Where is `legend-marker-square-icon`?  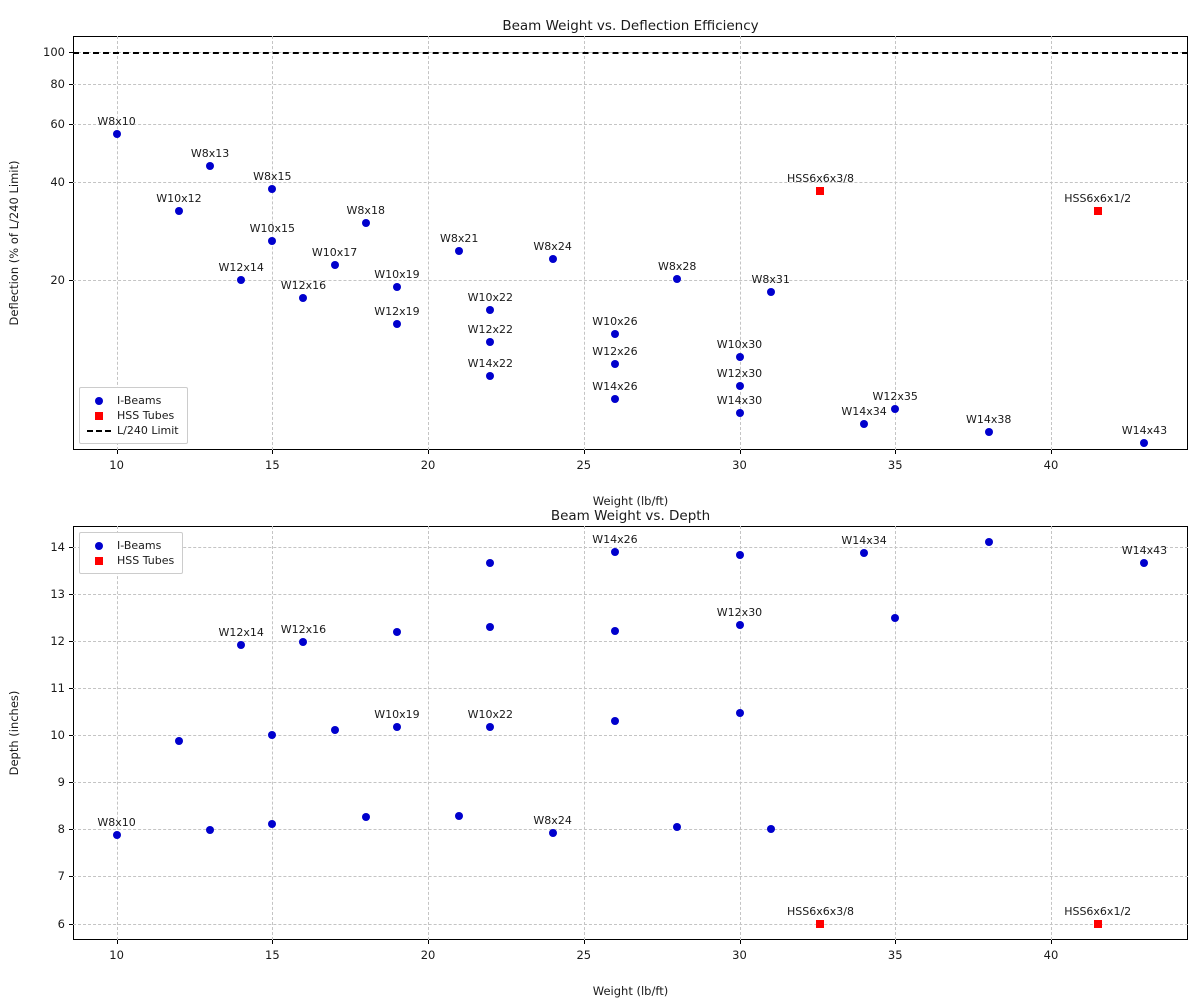
legend-marker-square-icon is located at coordinates (99, 560).